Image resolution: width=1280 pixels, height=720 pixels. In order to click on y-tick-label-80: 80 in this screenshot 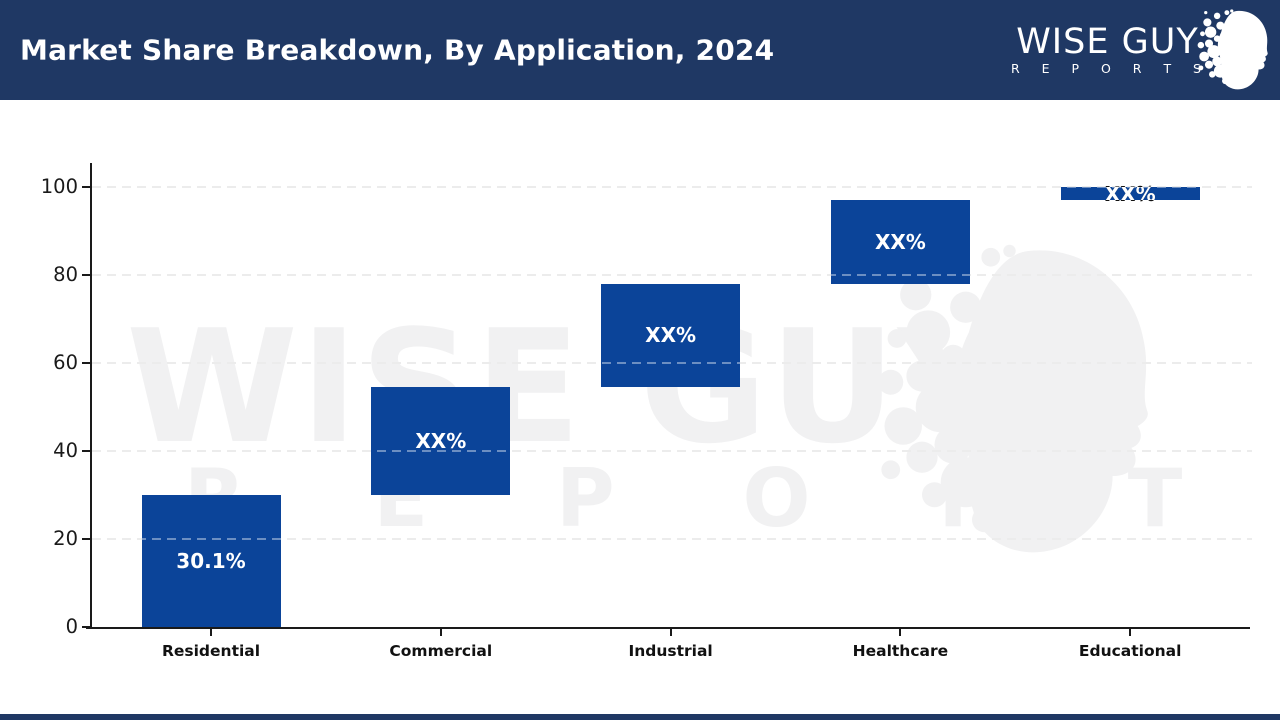, I will do `click(65, 274)`.